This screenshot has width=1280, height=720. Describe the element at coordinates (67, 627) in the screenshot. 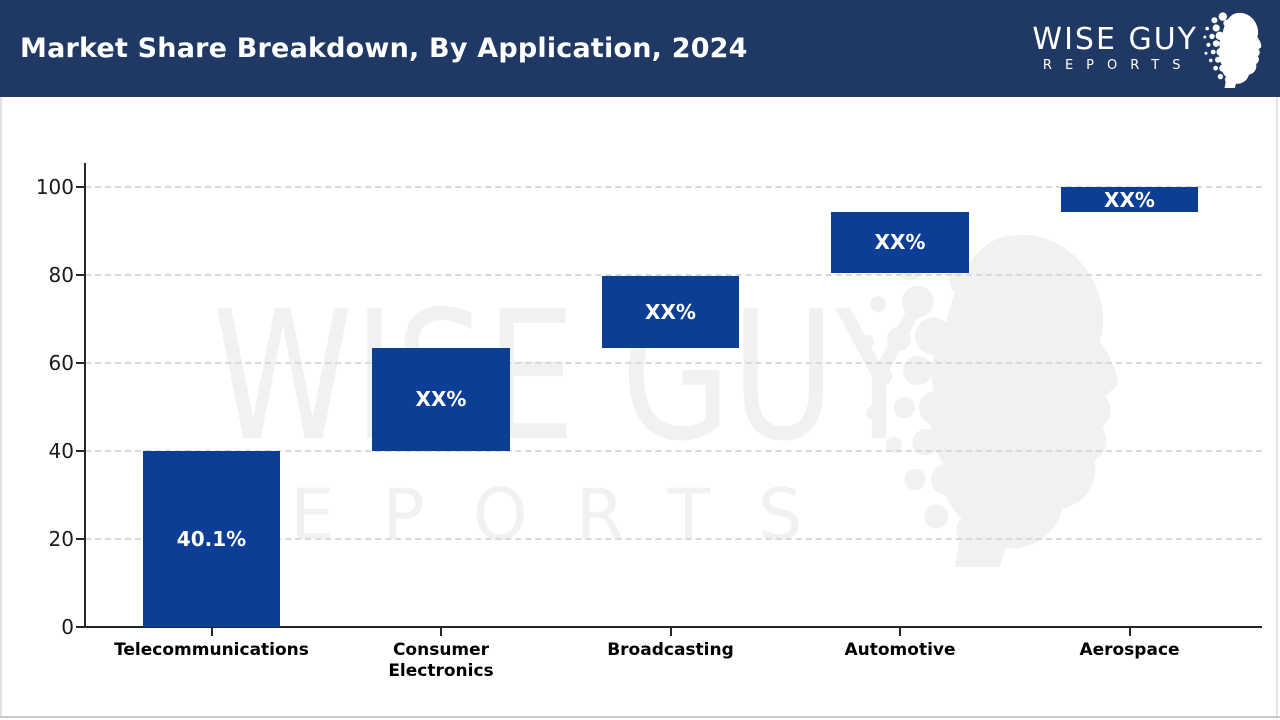

I see `y-tick-label: 0` at that location.